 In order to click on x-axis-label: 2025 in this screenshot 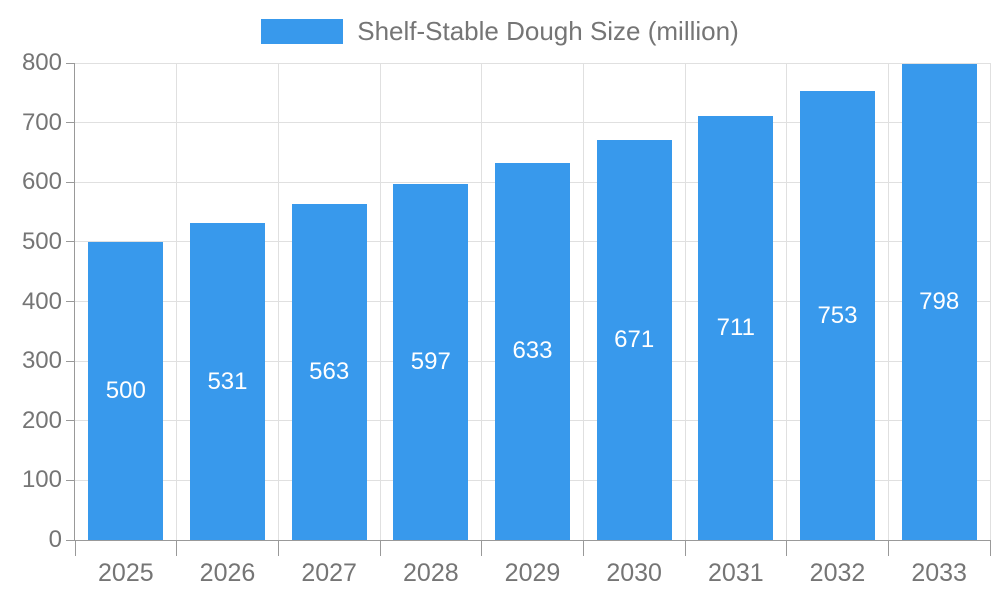, I will do `click(126, 573)`.